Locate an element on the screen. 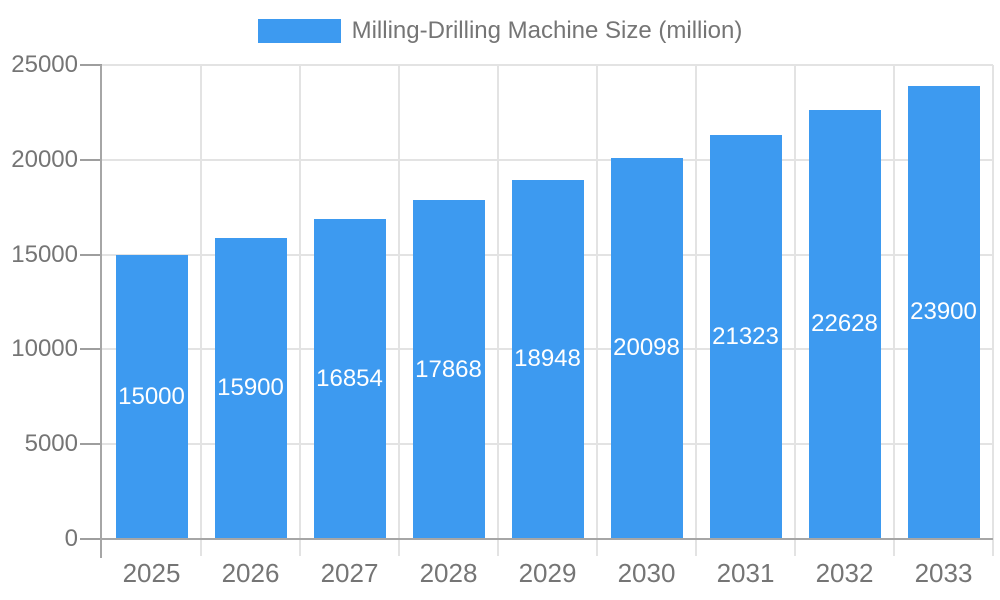 The width and height of the screenshot is (1000, 600). bar-value-label: 17868 is located at coordinates (448, 369).